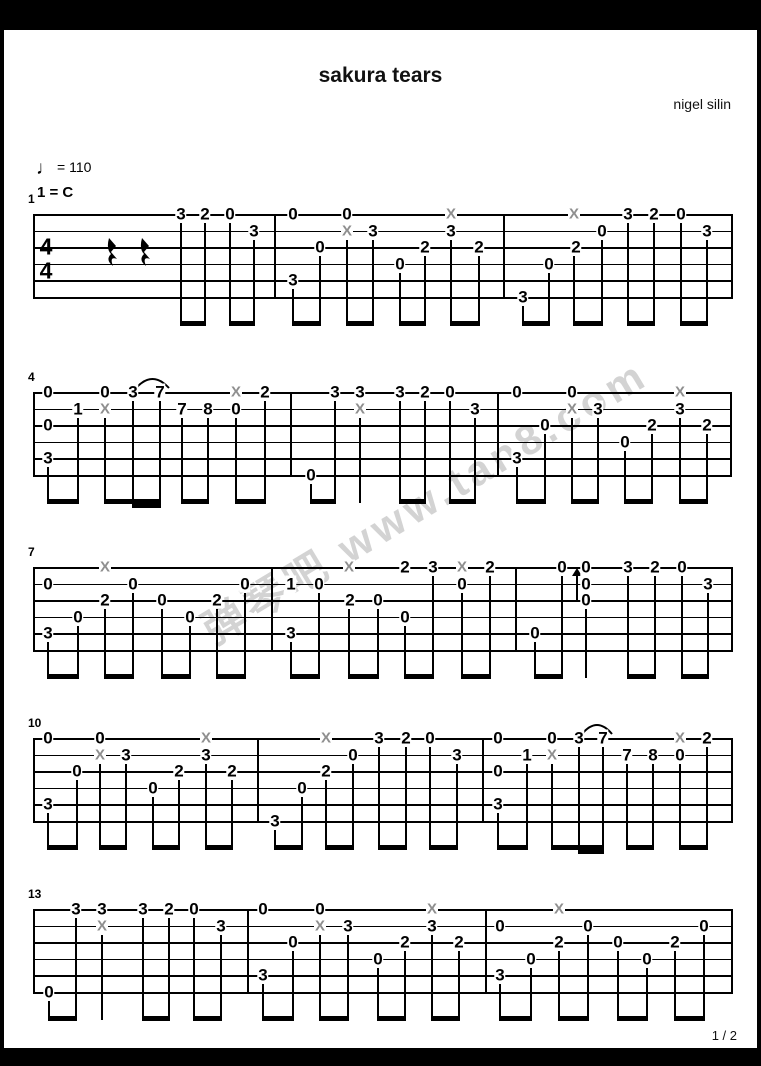  What do you see at coordinates (591, 852) in the screenshot?
I see `beam-bar-secondary` at bounding box center [591, 852].